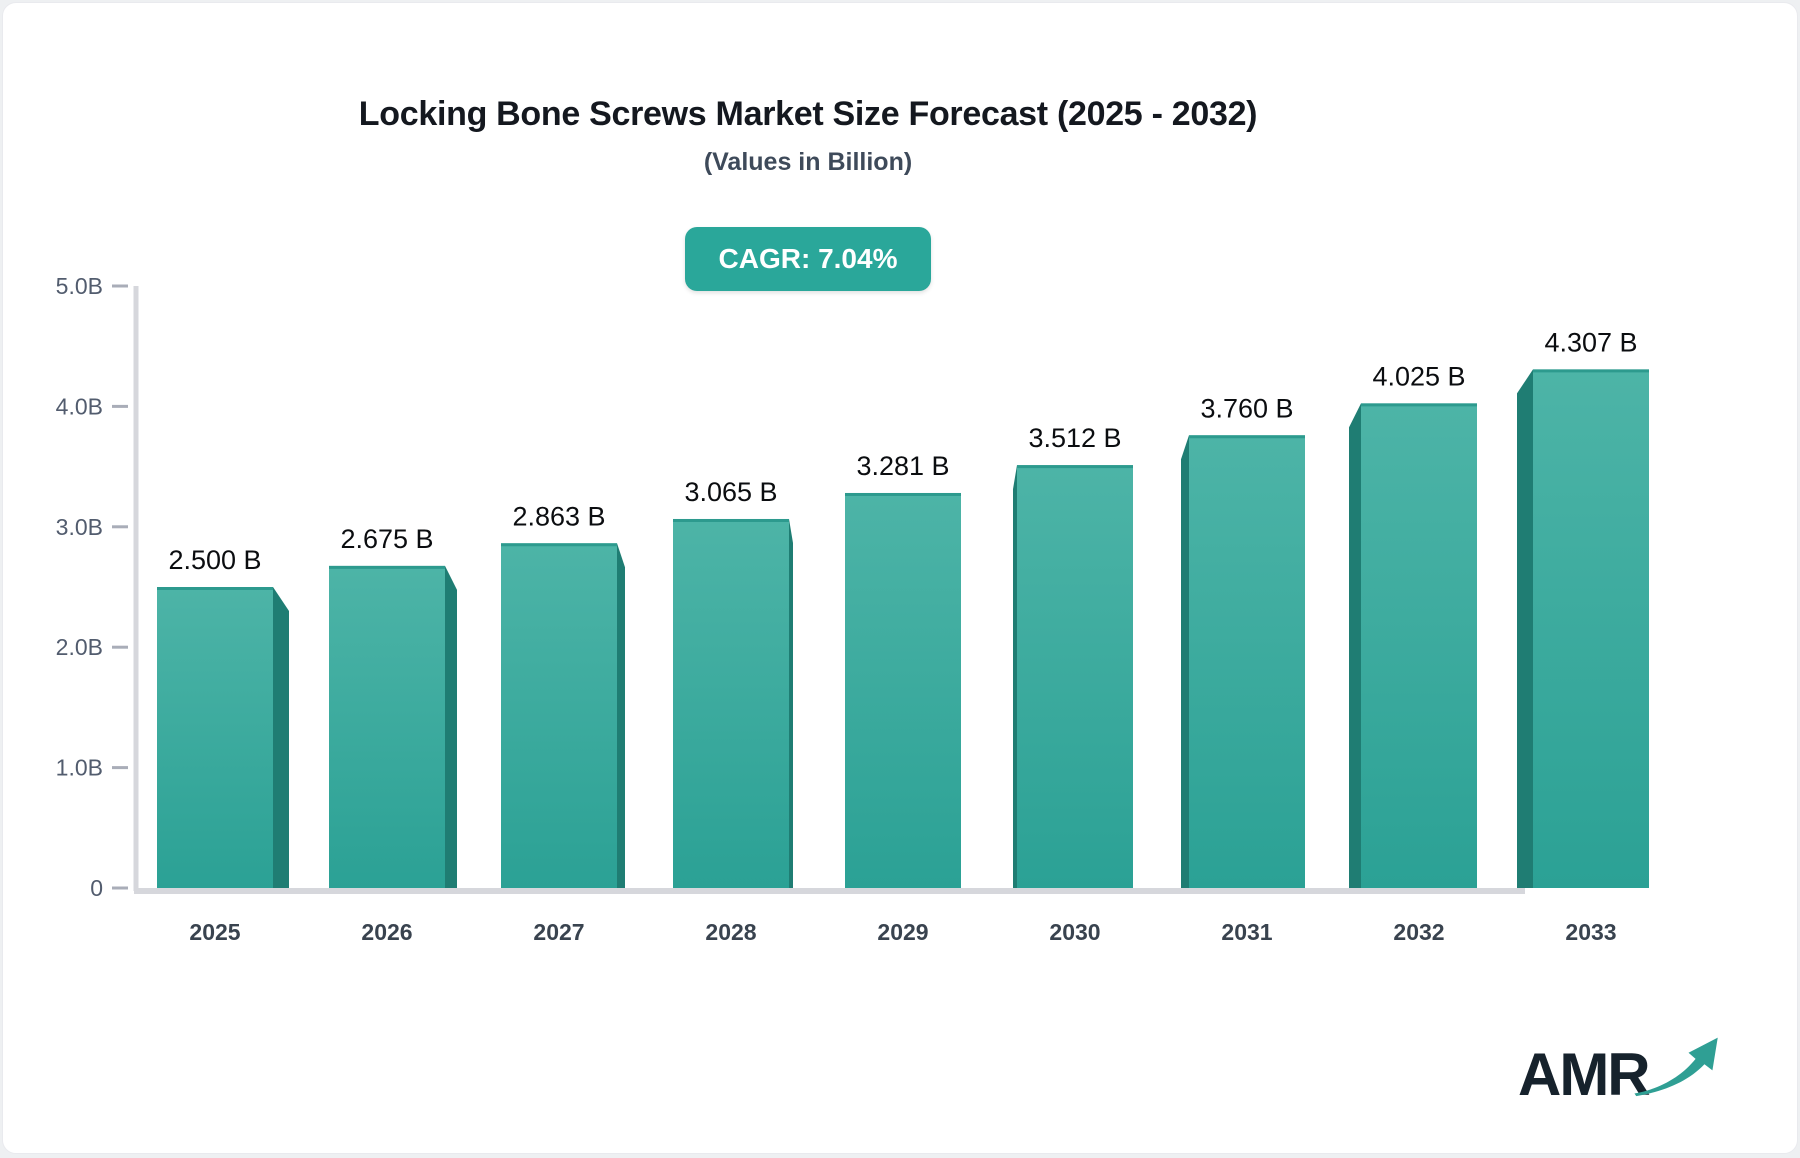 The image size is (1800, 1158). What do you see at coordinates (79, 647) in the screenshot?
I see `y-tick-label: 2.0B` at bounding box center [79, 647].